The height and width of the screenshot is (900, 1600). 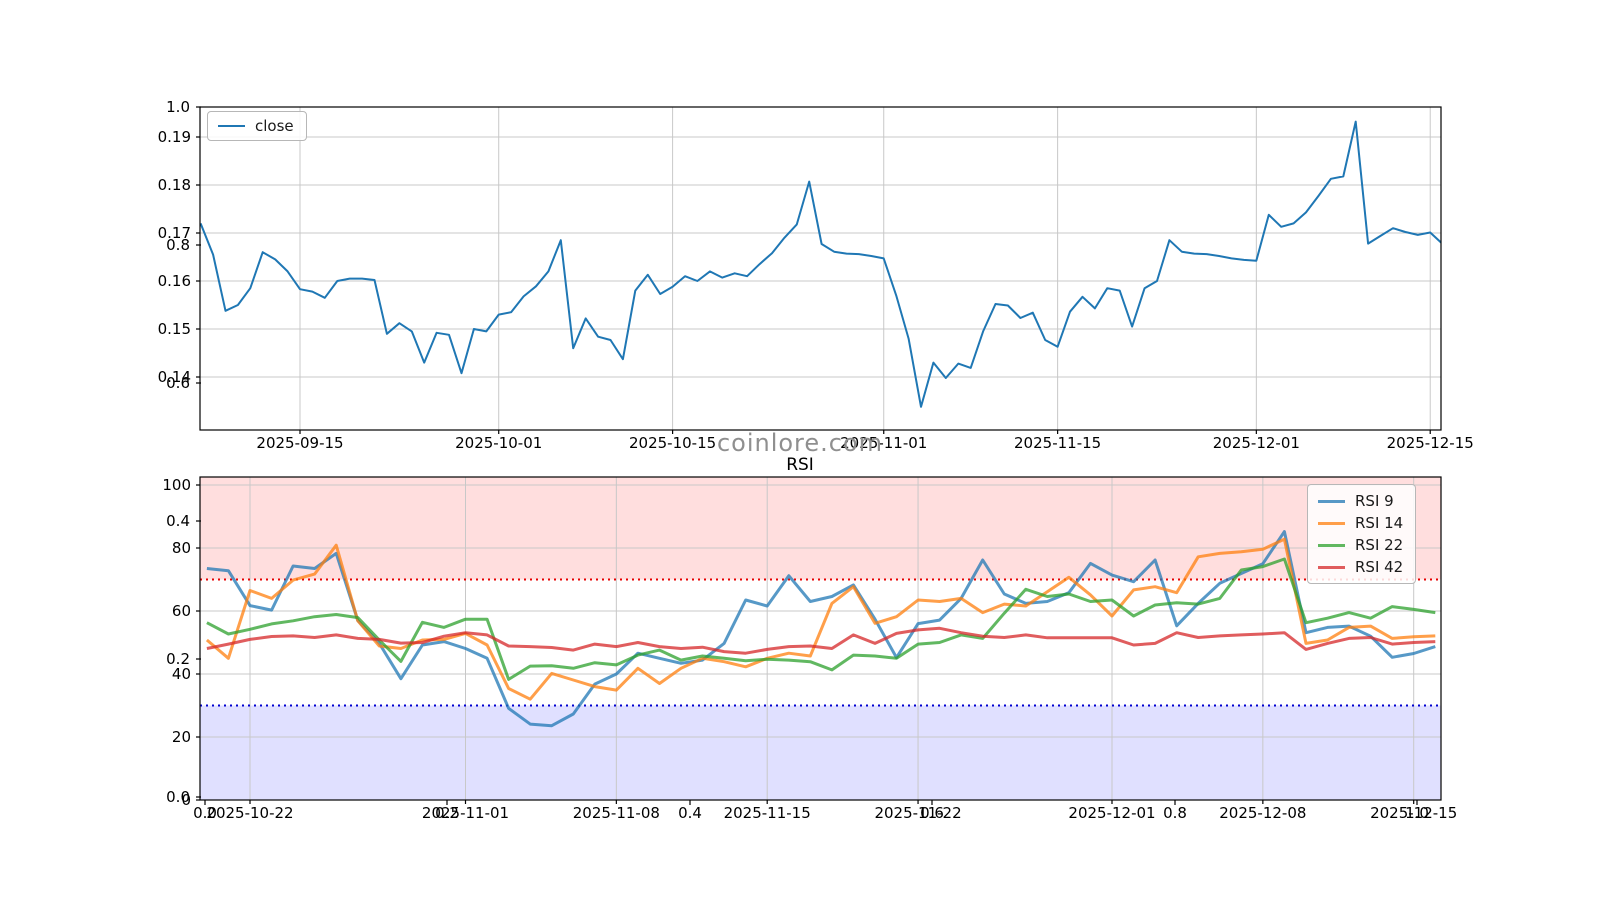 I want to click on overlay-x-tick-label: 0.2, so click(x=447, y=813).